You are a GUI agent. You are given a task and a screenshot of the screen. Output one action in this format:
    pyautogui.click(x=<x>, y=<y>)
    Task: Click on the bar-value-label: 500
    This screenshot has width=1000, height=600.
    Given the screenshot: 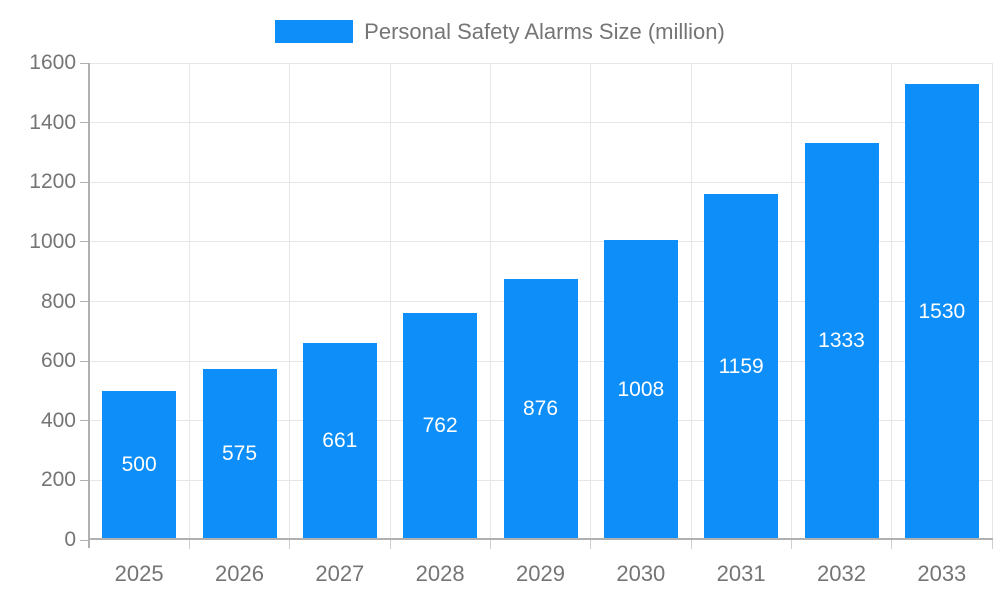 What is the action you would take?
    pyautogui.click(x=139, y=465)
    